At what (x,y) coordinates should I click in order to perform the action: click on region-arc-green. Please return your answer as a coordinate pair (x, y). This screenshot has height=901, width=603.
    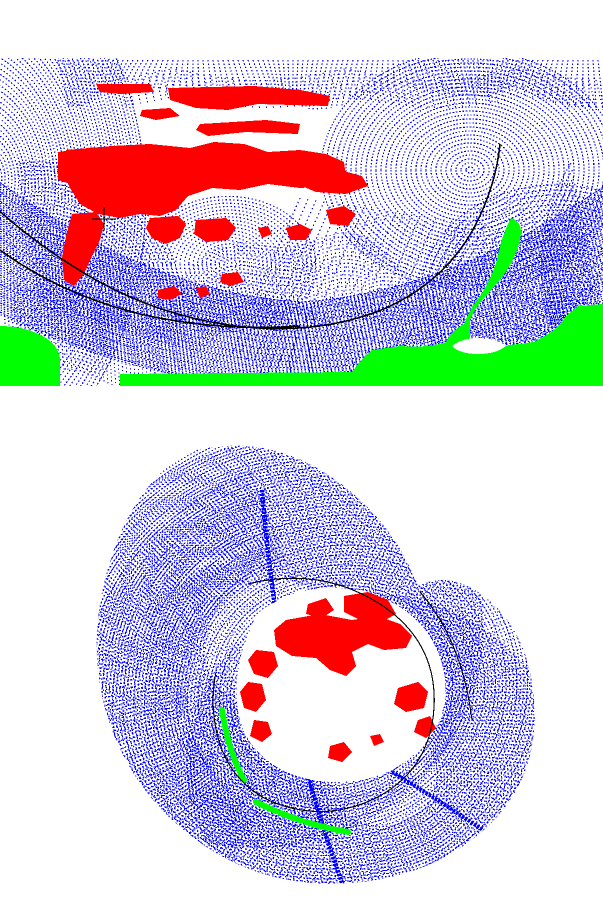
    Looking at the image, I should click on (285, 771).